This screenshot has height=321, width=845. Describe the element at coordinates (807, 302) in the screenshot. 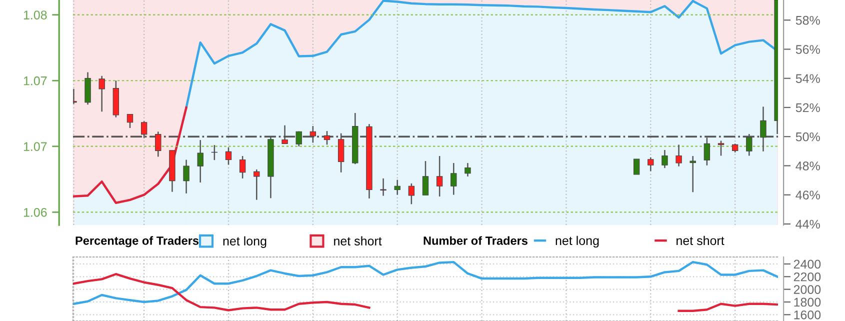

I see `y-tick-label: 1800` at that location.